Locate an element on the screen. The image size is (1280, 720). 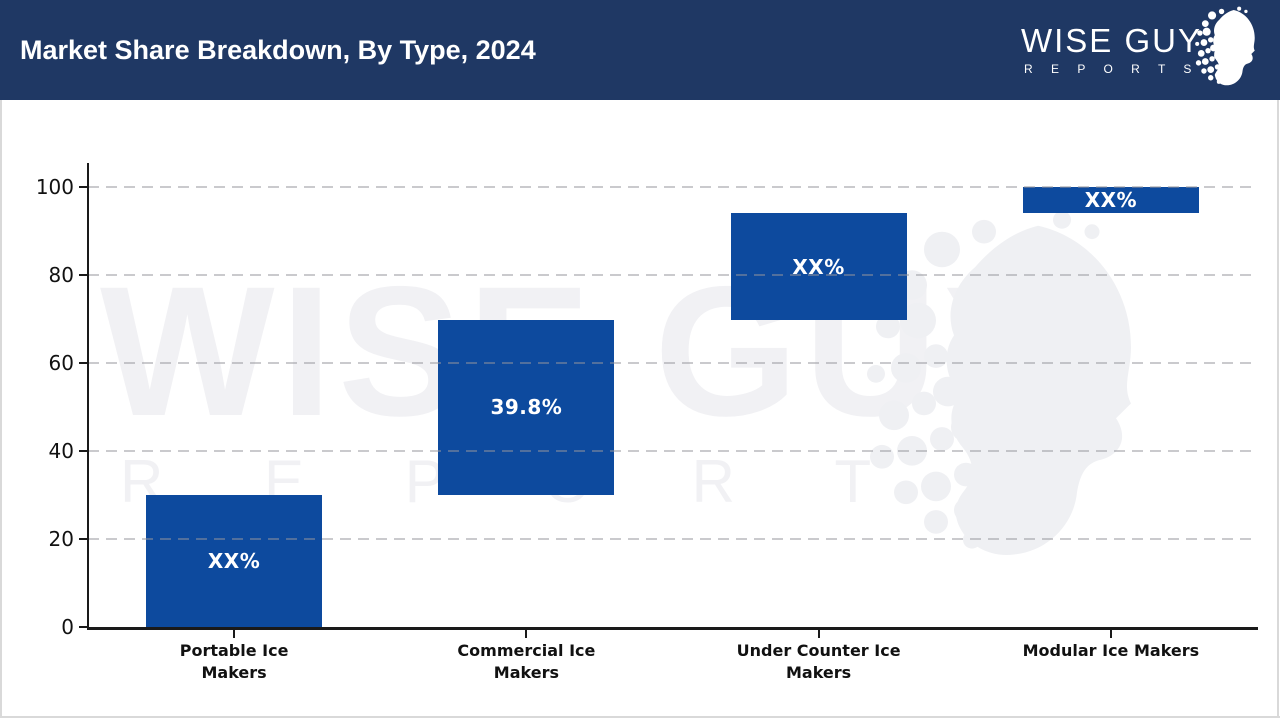
y-tick-label-20: 20 is located at coordinates (61, 539).